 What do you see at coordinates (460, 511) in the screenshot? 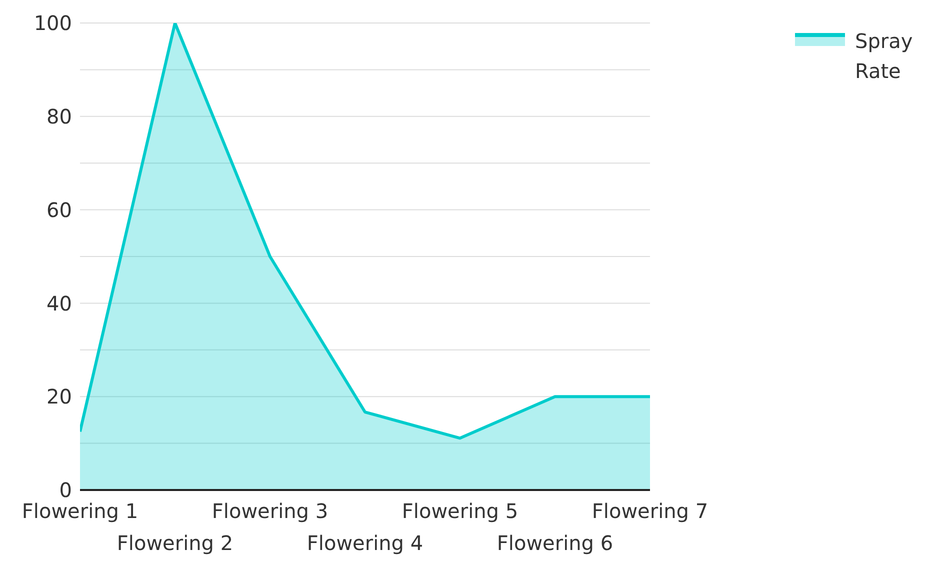
I see `x-tick-label: Flowering 5` at bounding box center [460, 511].